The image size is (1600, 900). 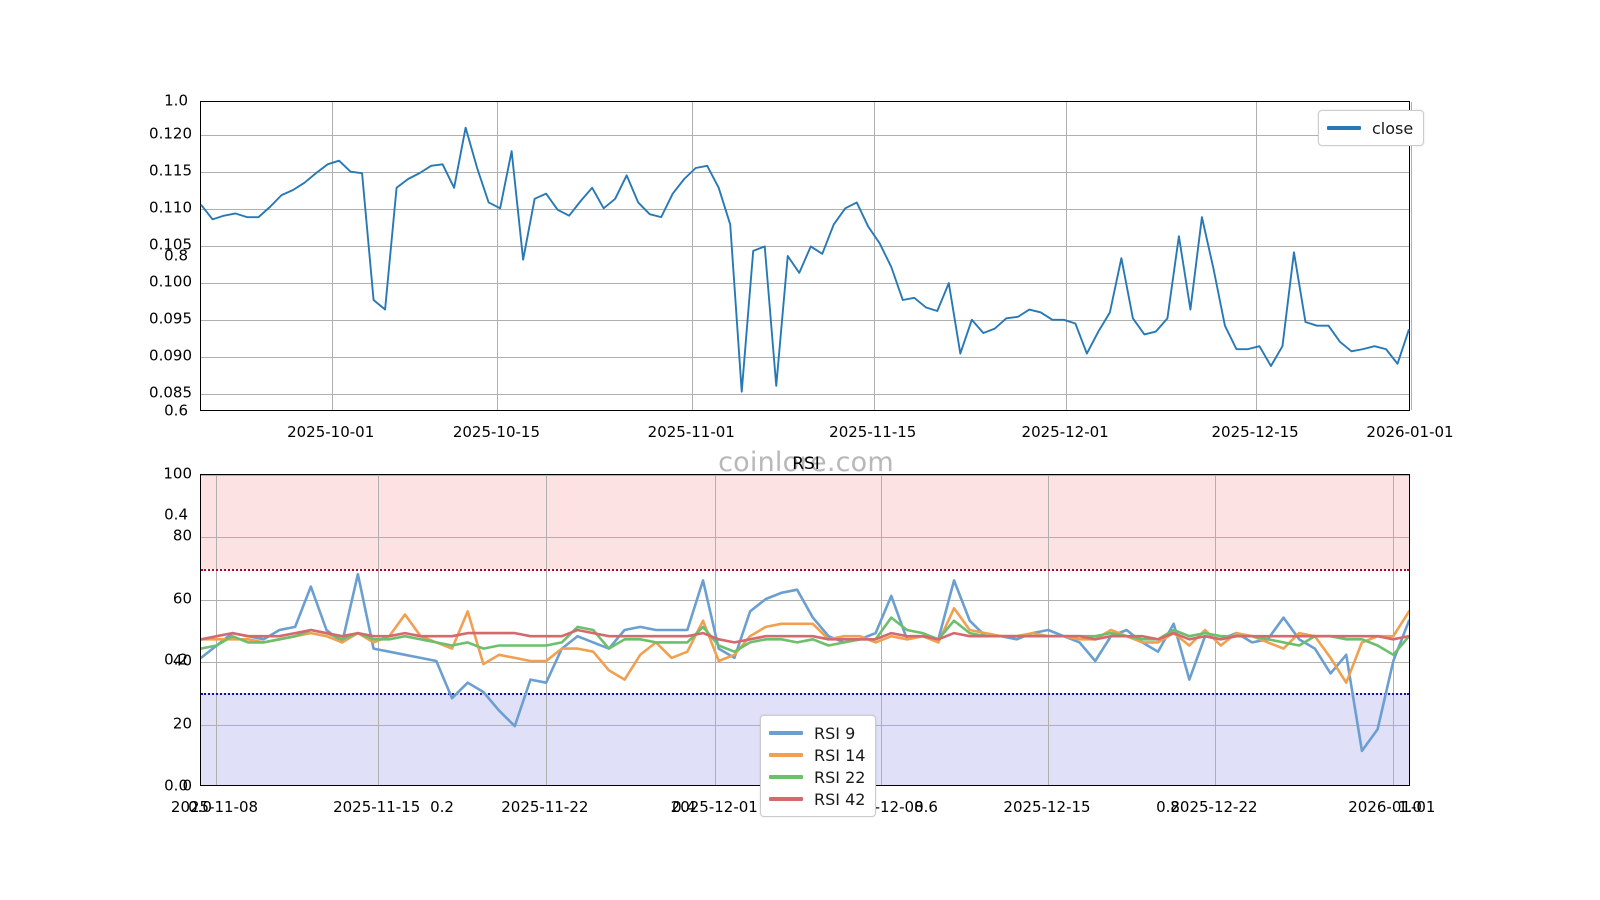 I want to click on price-x-tick-label: 2025-11-01, so click(x=691, y=432).